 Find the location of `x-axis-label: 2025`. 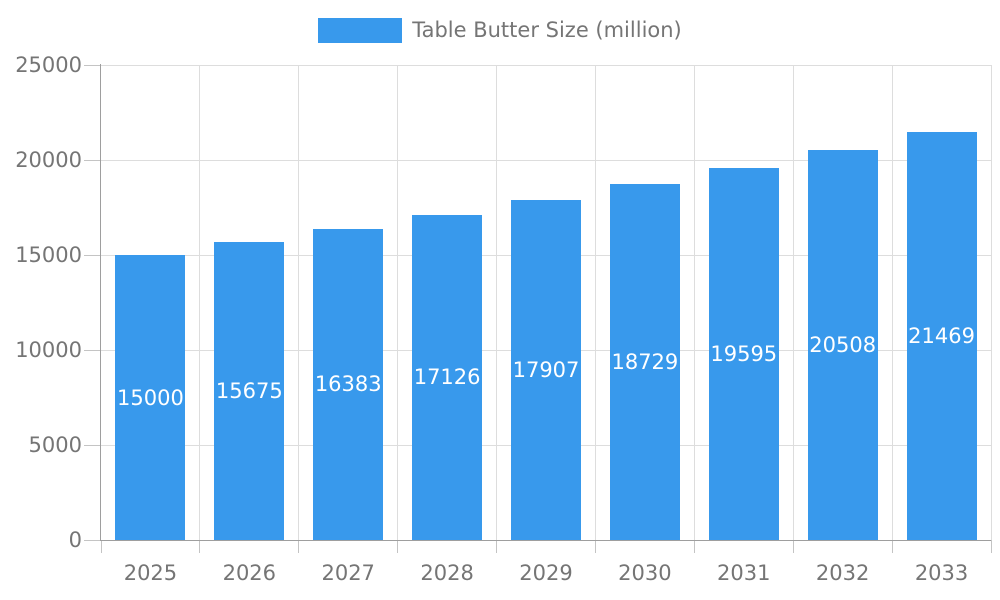

x-axis-label: 2025 is located at coordinates (150, 573).